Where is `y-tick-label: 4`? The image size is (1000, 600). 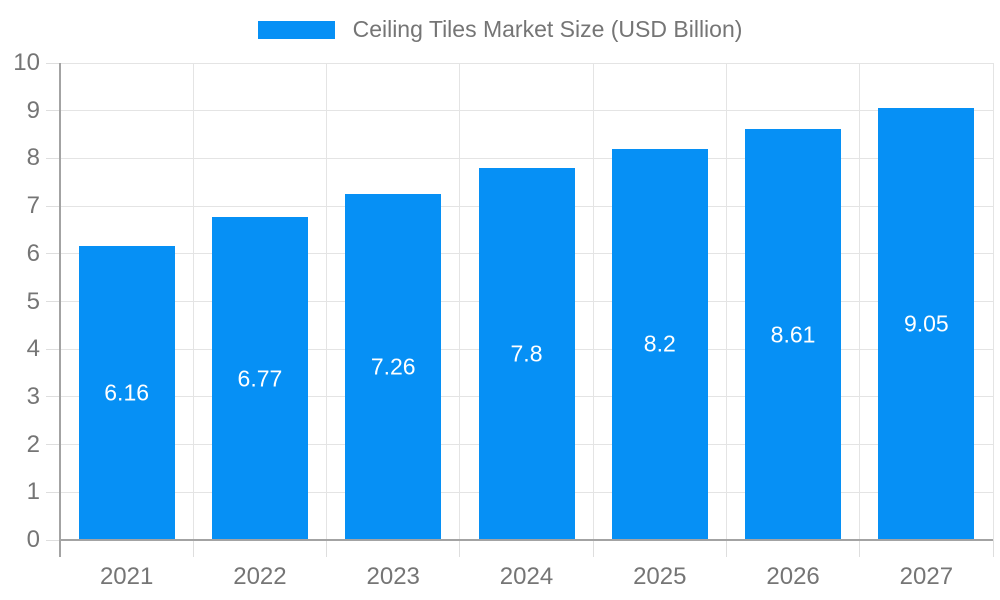 y-tick-label: 4 is located at coordinates (33, 349).